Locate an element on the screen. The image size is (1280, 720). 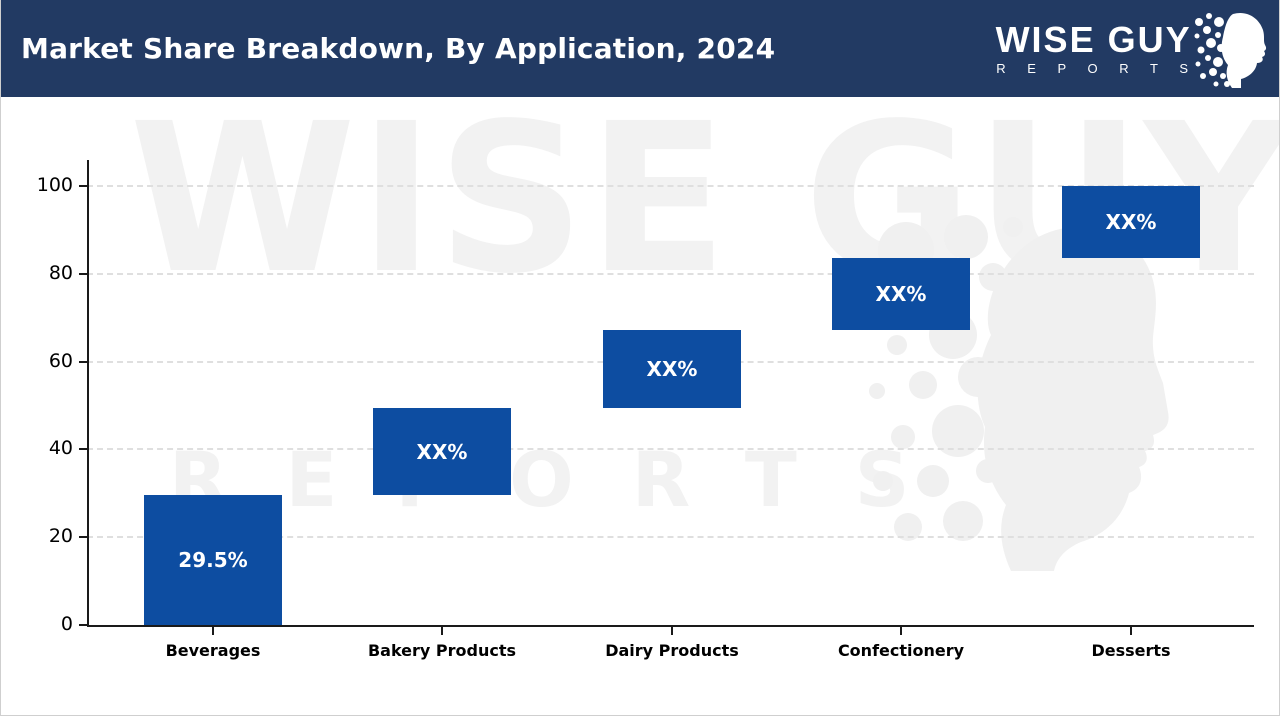
bar-desserts: XX% is located at coordinates (1131, 222).